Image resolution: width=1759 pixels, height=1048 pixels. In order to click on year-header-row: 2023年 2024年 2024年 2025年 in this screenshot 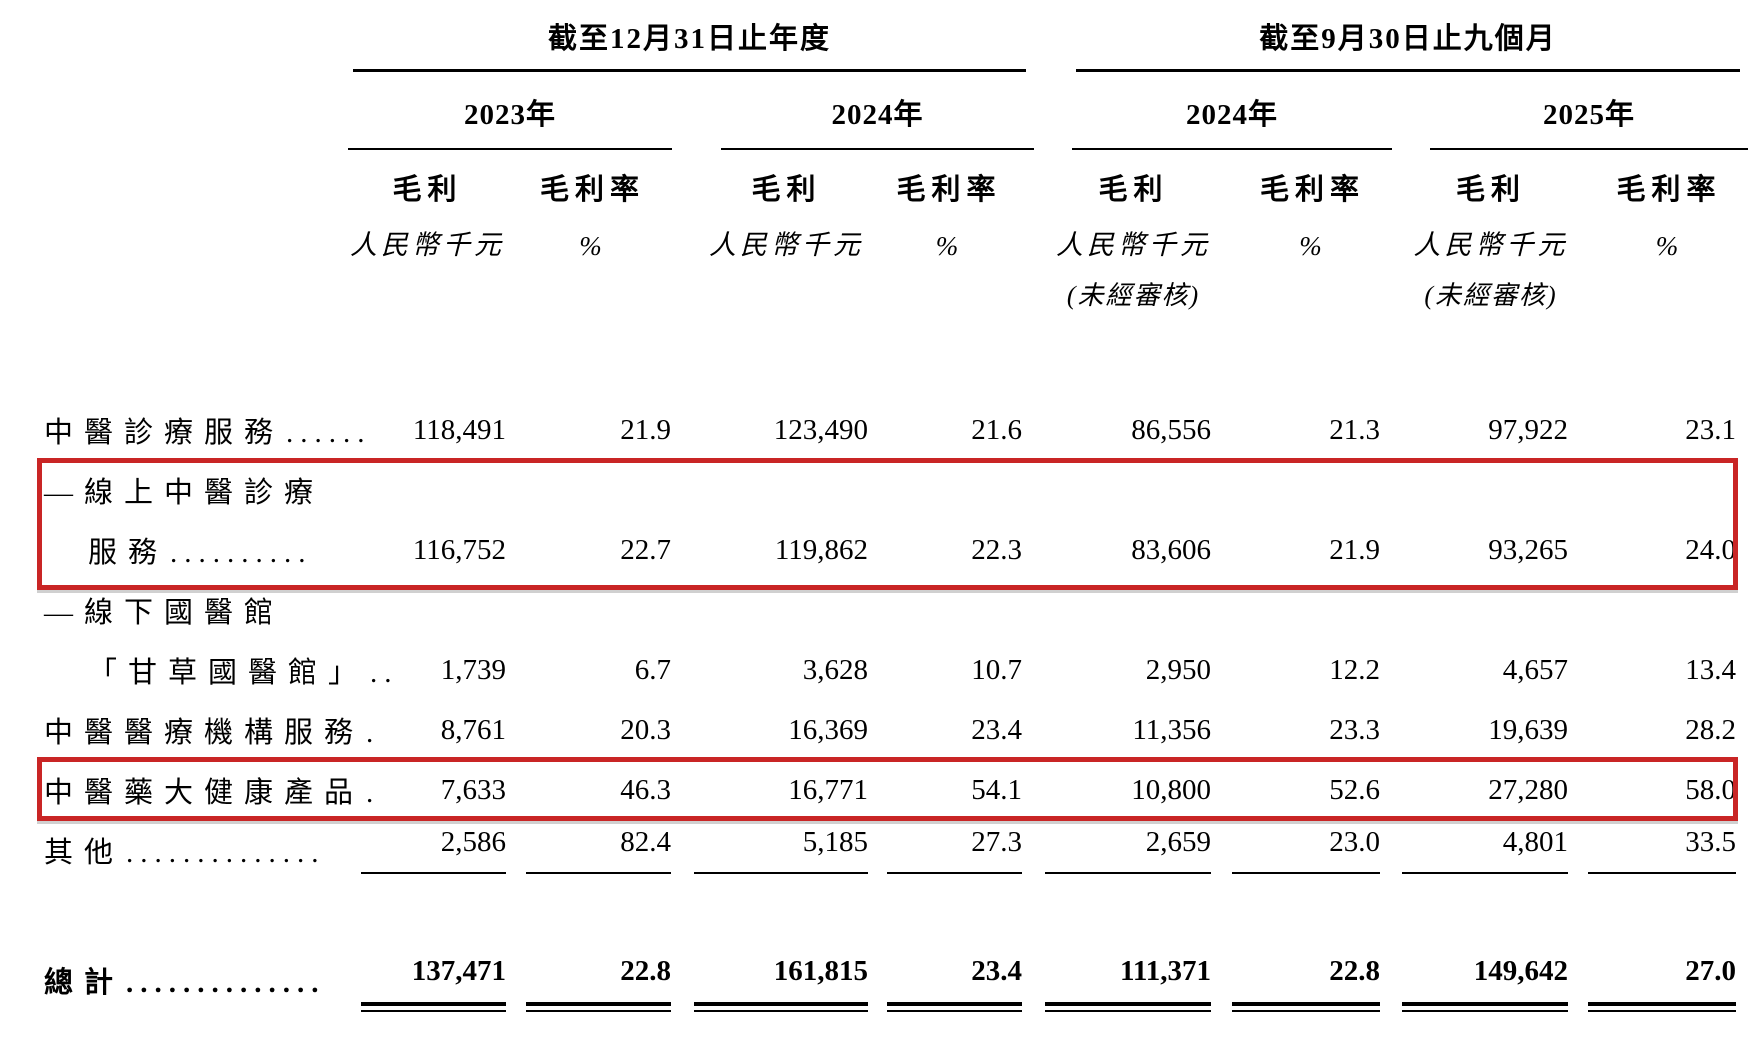, I will do `click(889, 111)`.